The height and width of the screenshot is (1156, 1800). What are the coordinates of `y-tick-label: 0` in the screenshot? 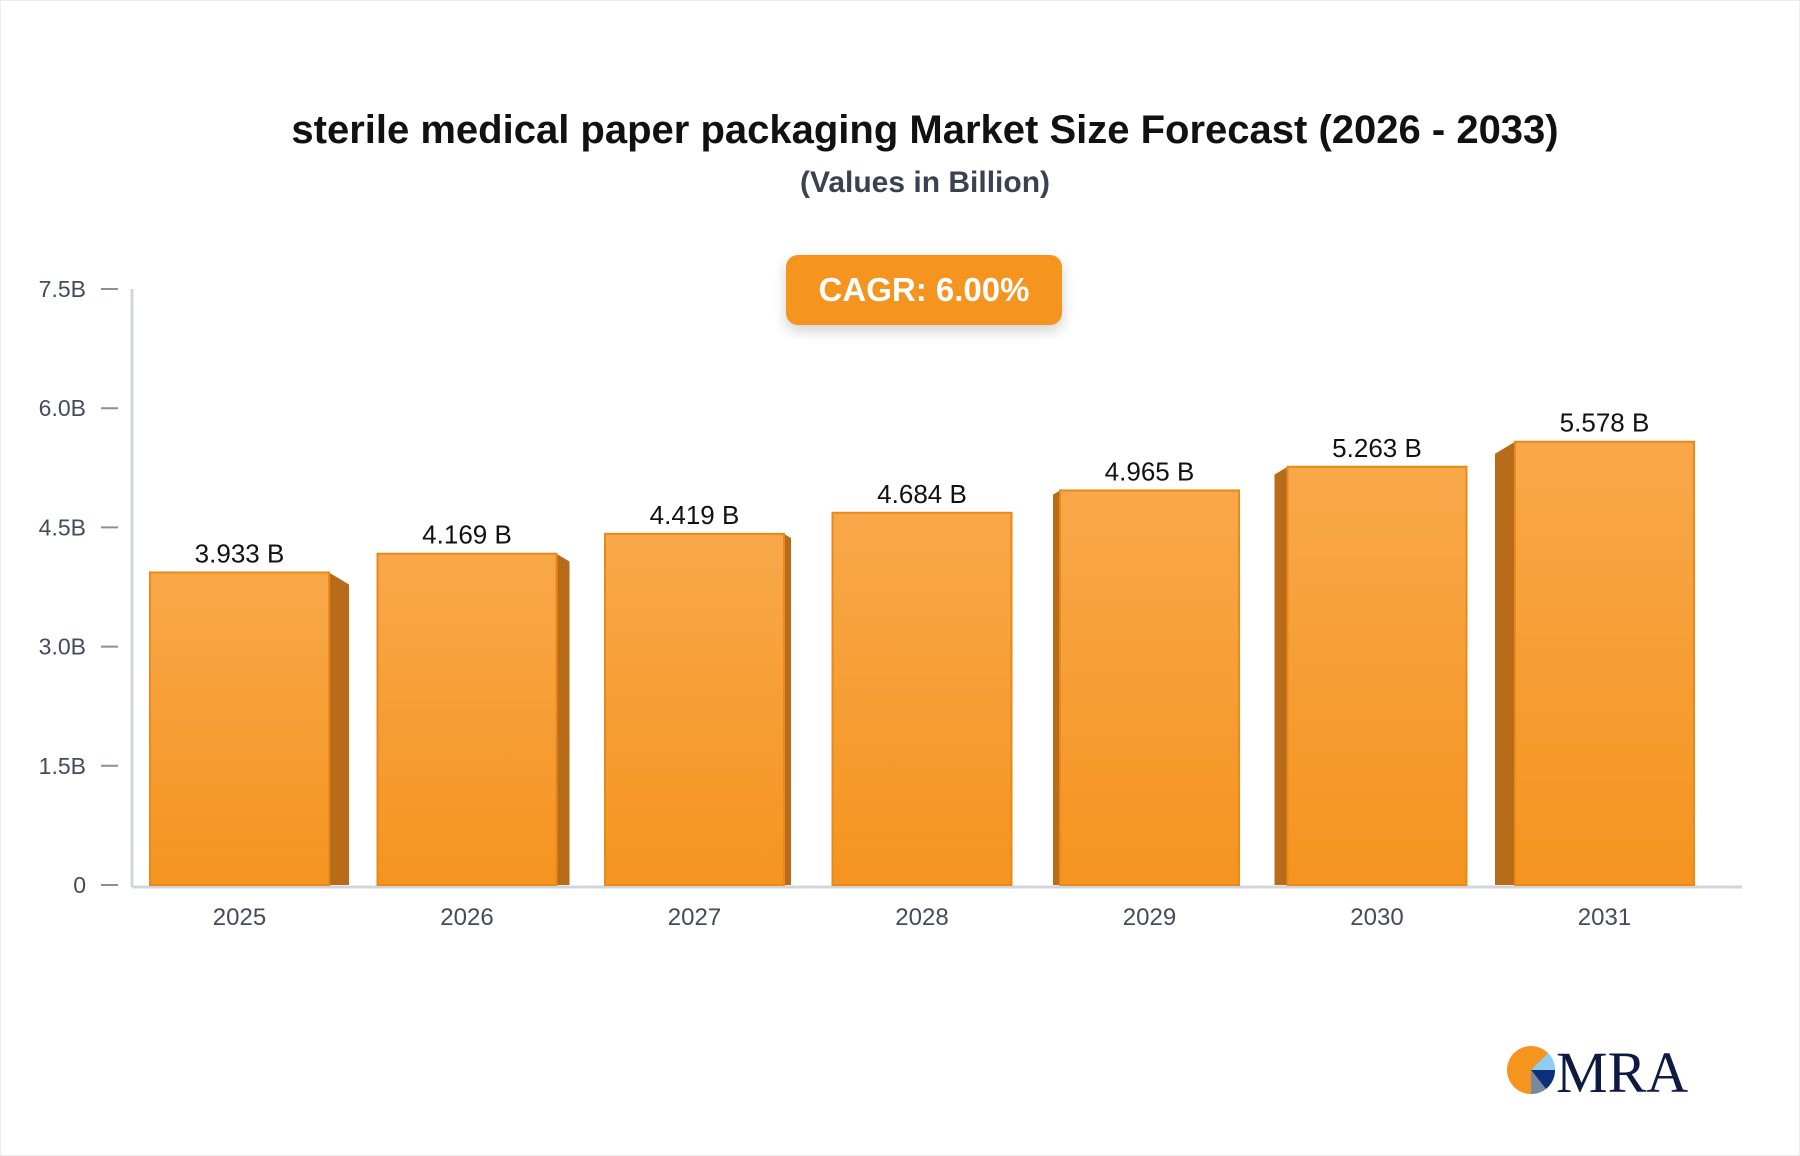 It's located at (79, 885).